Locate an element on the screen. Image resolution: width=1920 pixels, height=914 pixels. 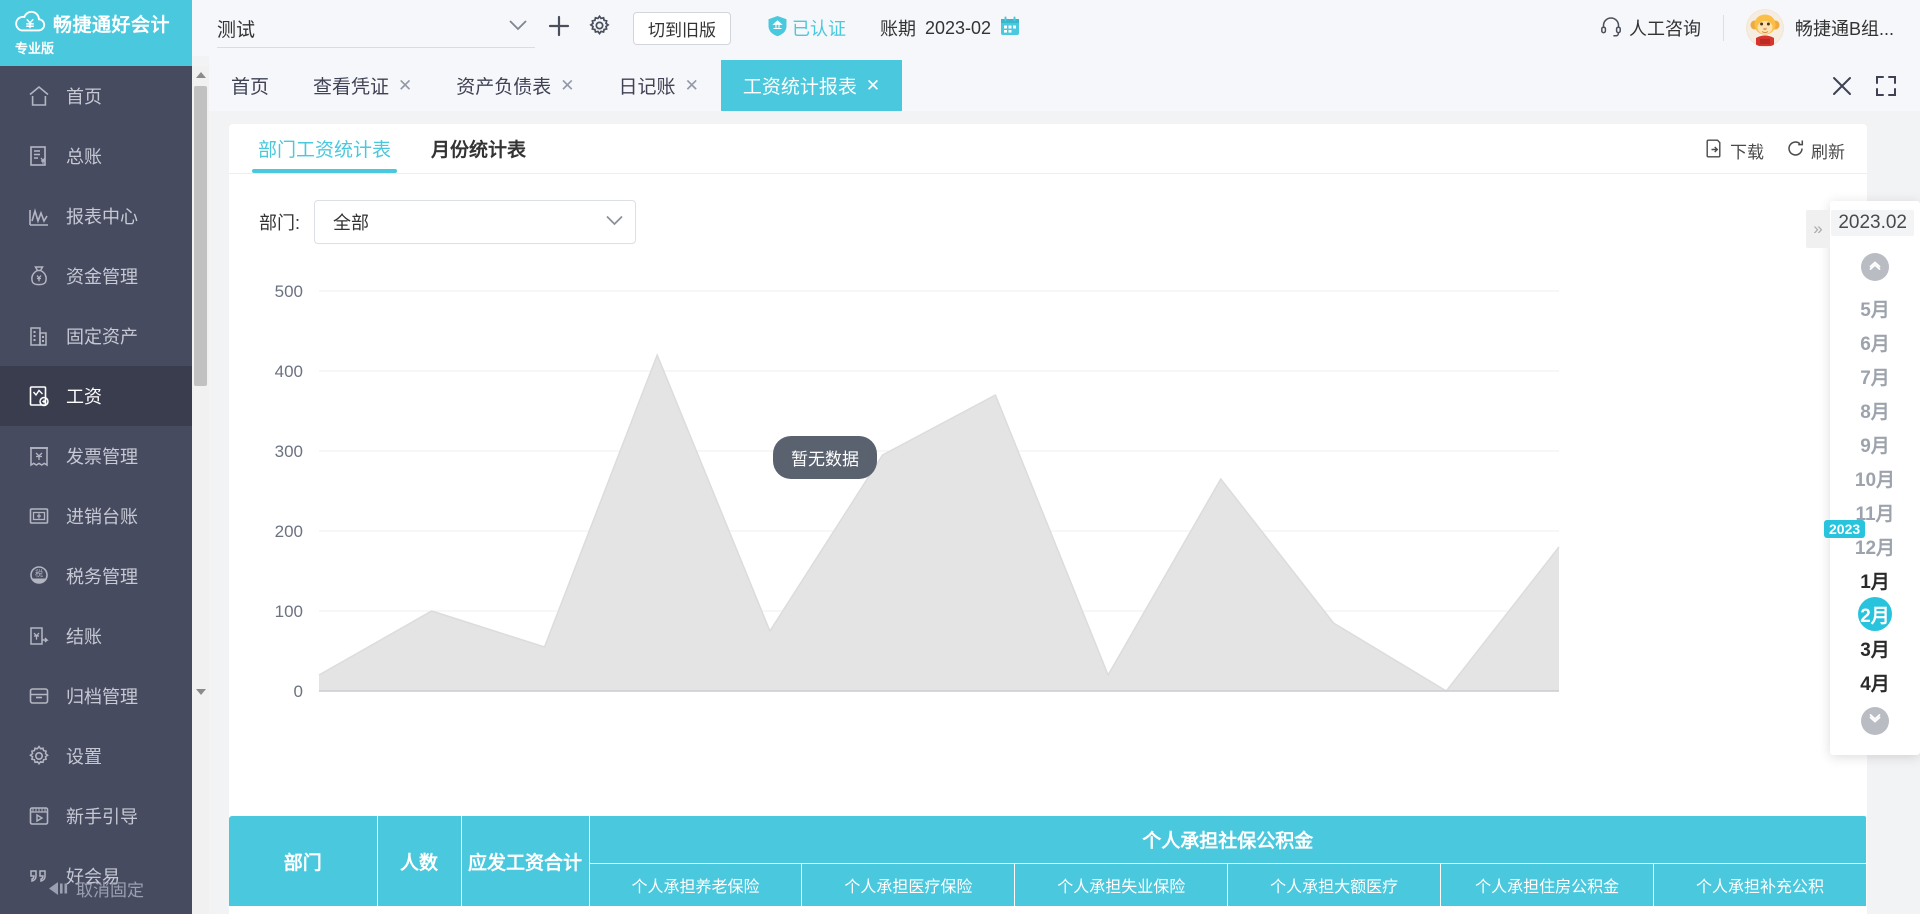
department-filter-label: 部门: is located at coordinates (280, 223).